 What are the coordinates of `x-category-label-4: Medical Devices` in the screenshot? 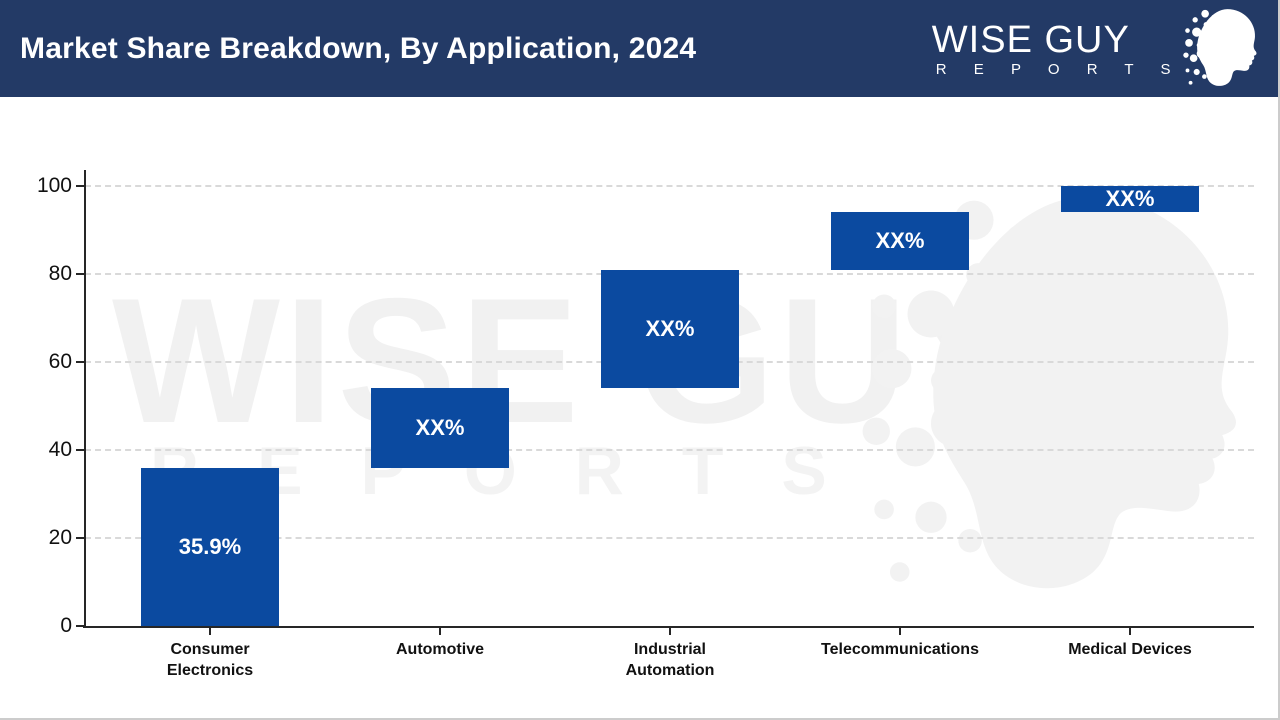 It's located at (1130, 649).